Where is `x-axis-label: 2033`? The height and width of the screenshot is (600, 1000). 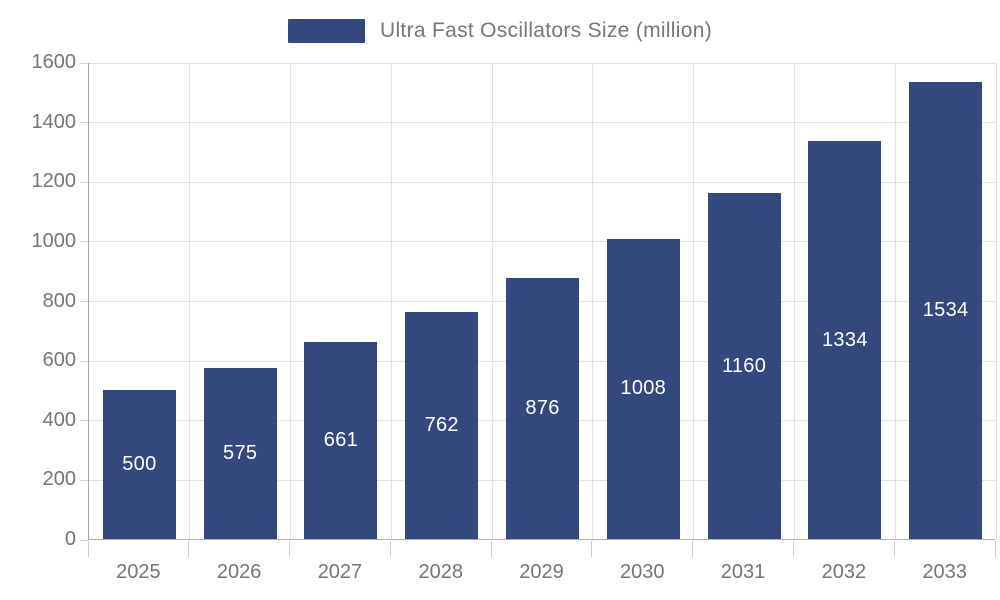 x-axis-label: 2033 is located at coordinates (944, 572).